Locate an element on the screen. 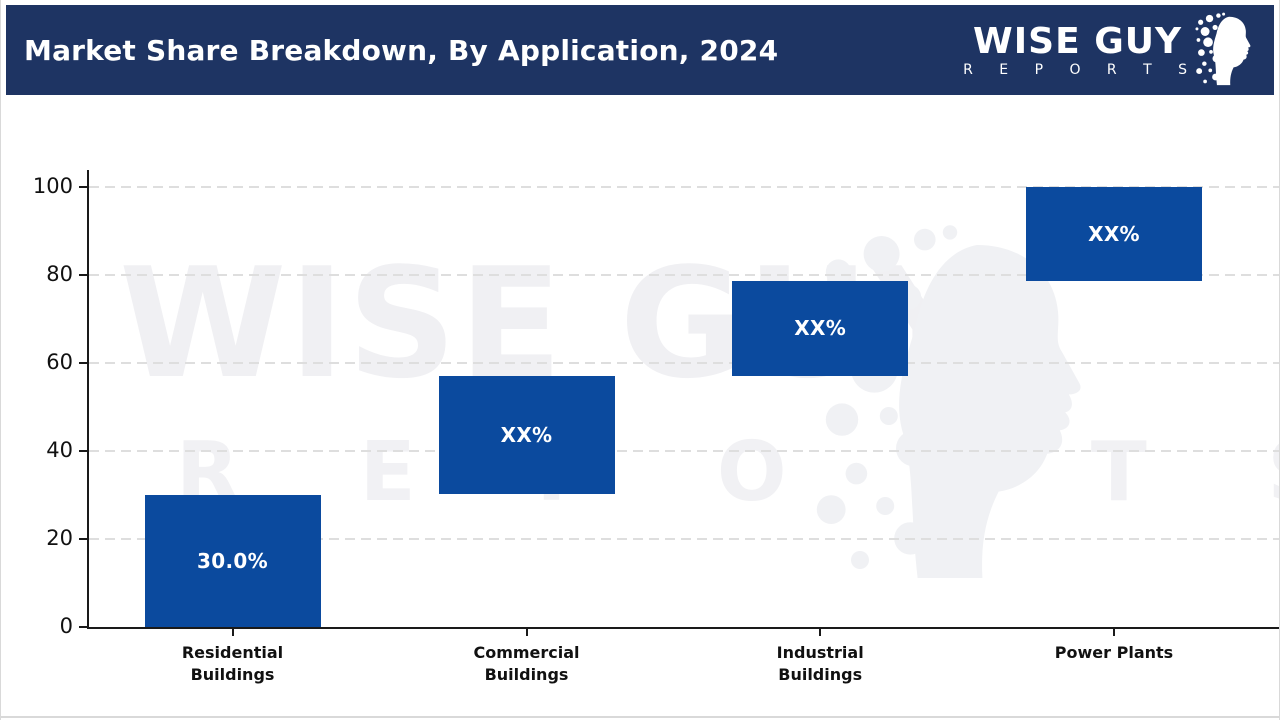 Image resolution: width=1280 pixels, height=720 pixels. page-bottom-border is located at coordinates (640, 717).